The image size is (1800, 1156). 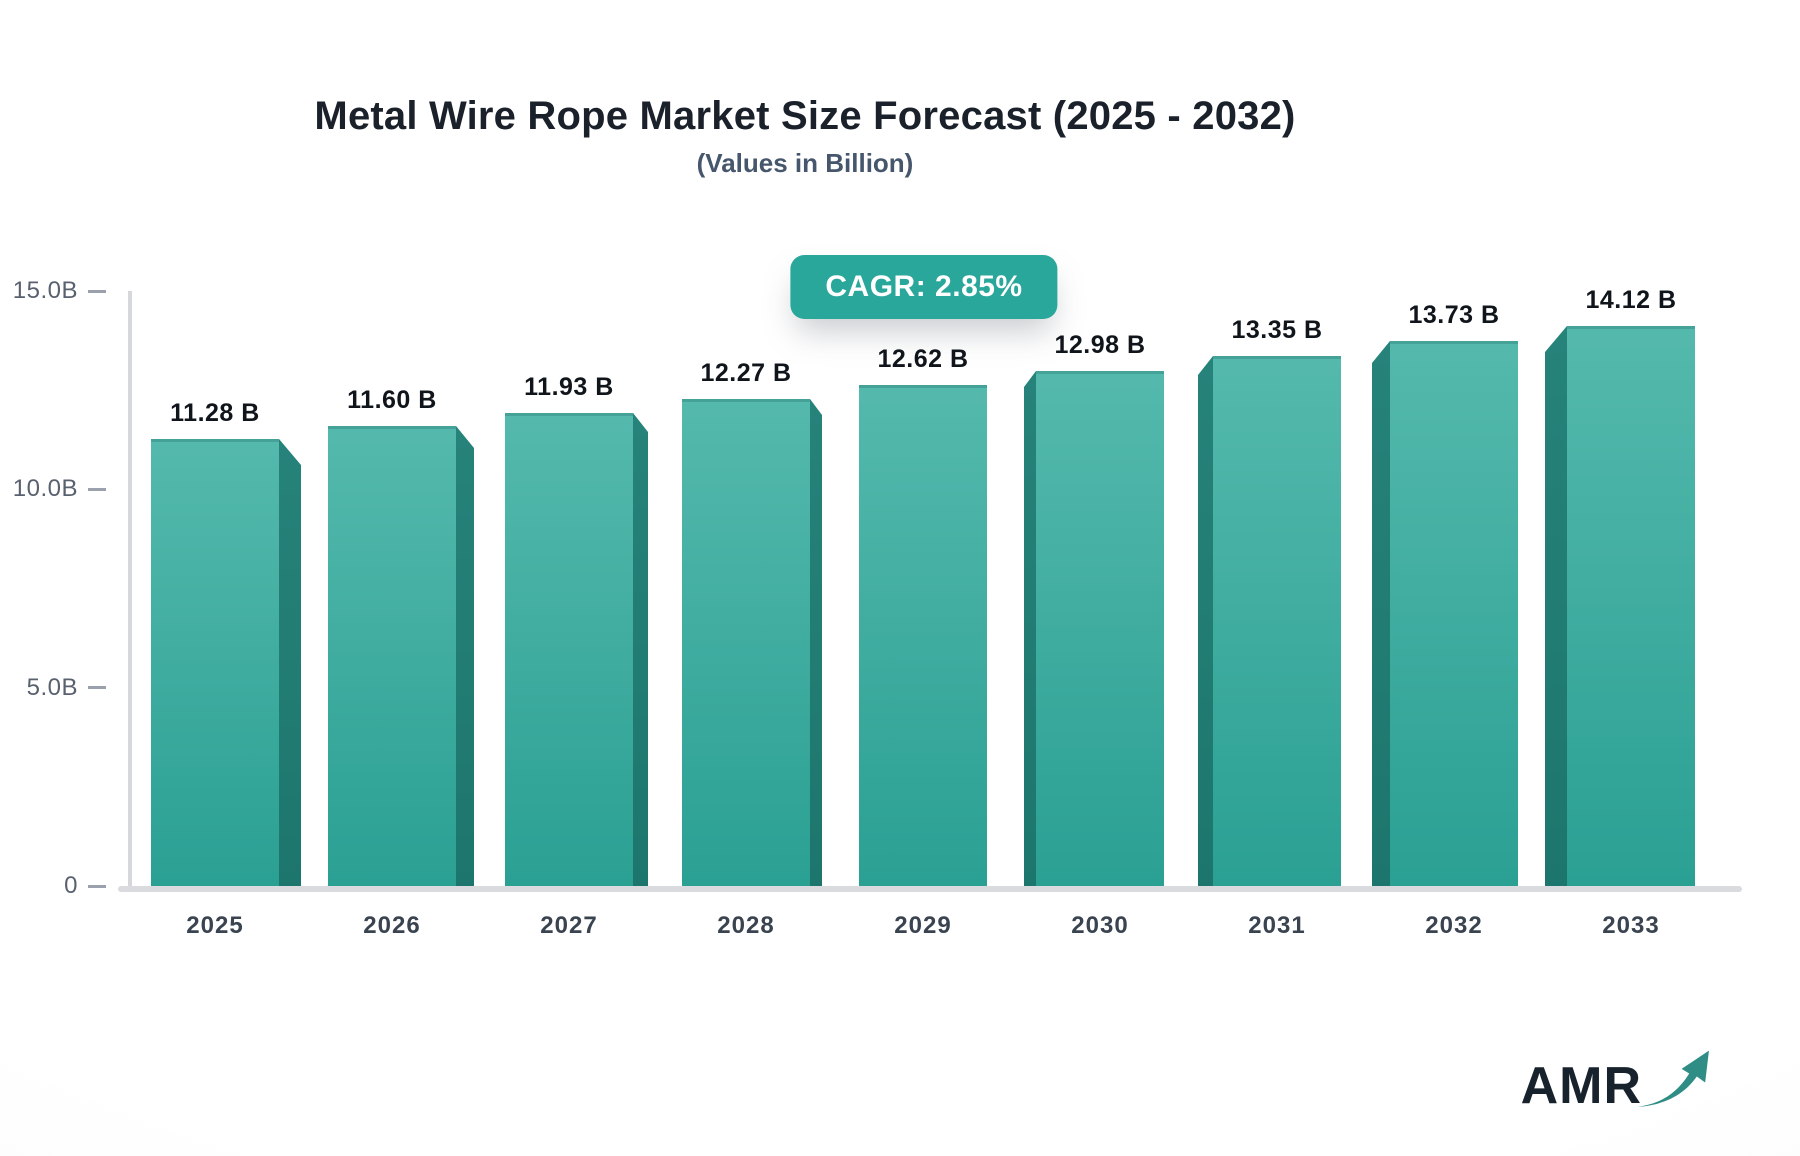 I want to click on x-axis-label-2025: 2025, so click(x=215, y=925).